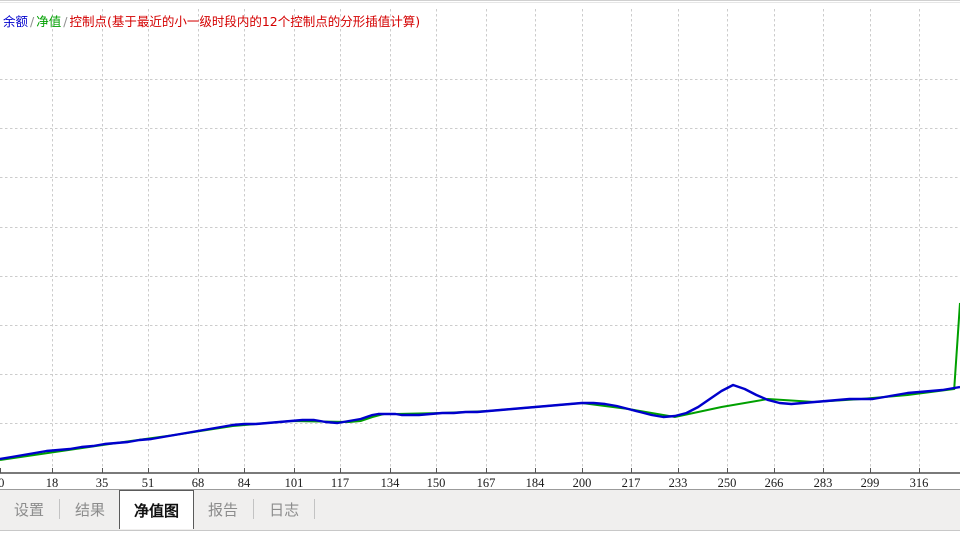 This screenshot has height=540, width=960. Describe the element at coordinates (198, 482) in the screenshot. I see `x-axis-tick-label: 68` at that location.